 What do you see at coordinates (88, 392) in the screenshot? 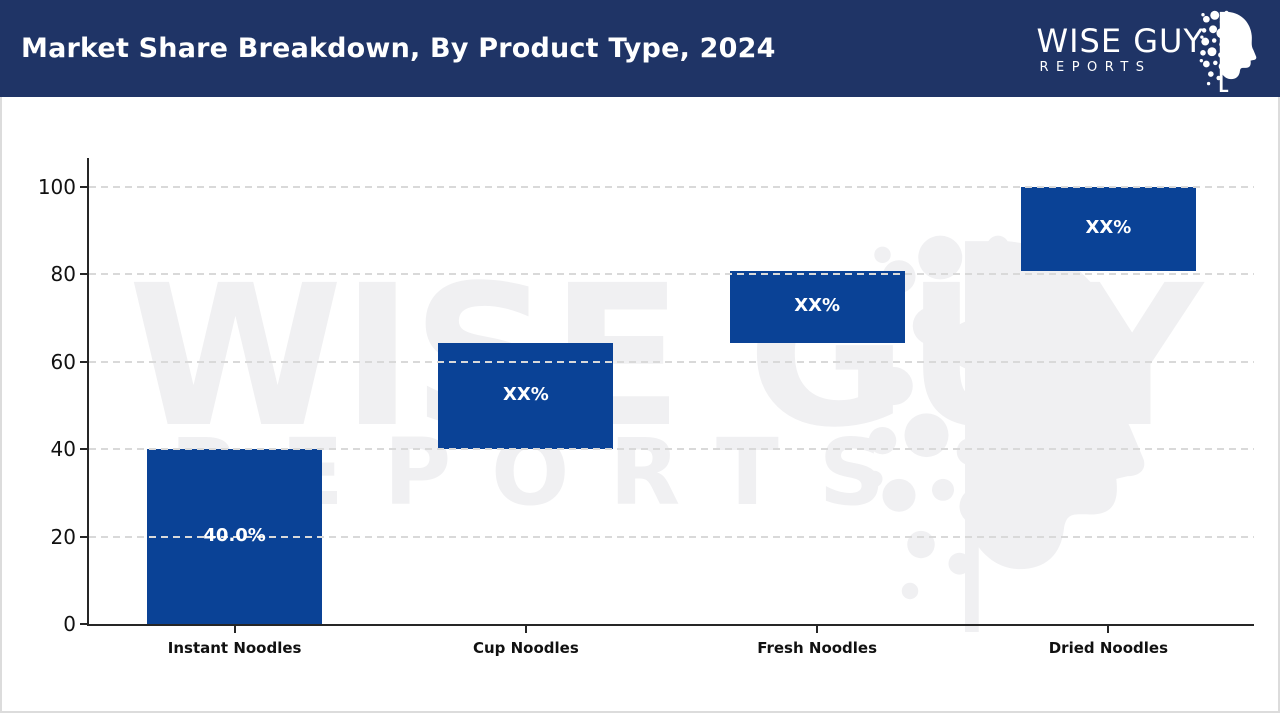
I see `y-axis-line` at bounding box center [88, 392].